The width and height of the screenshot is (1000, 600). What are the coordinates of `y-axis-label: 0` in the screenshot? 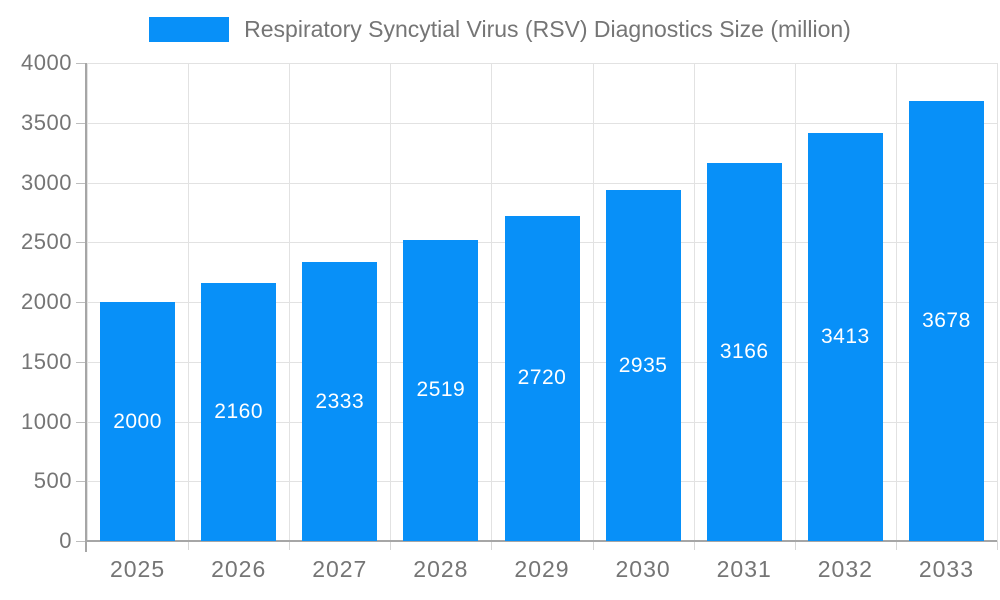 It's located at (65, 540).